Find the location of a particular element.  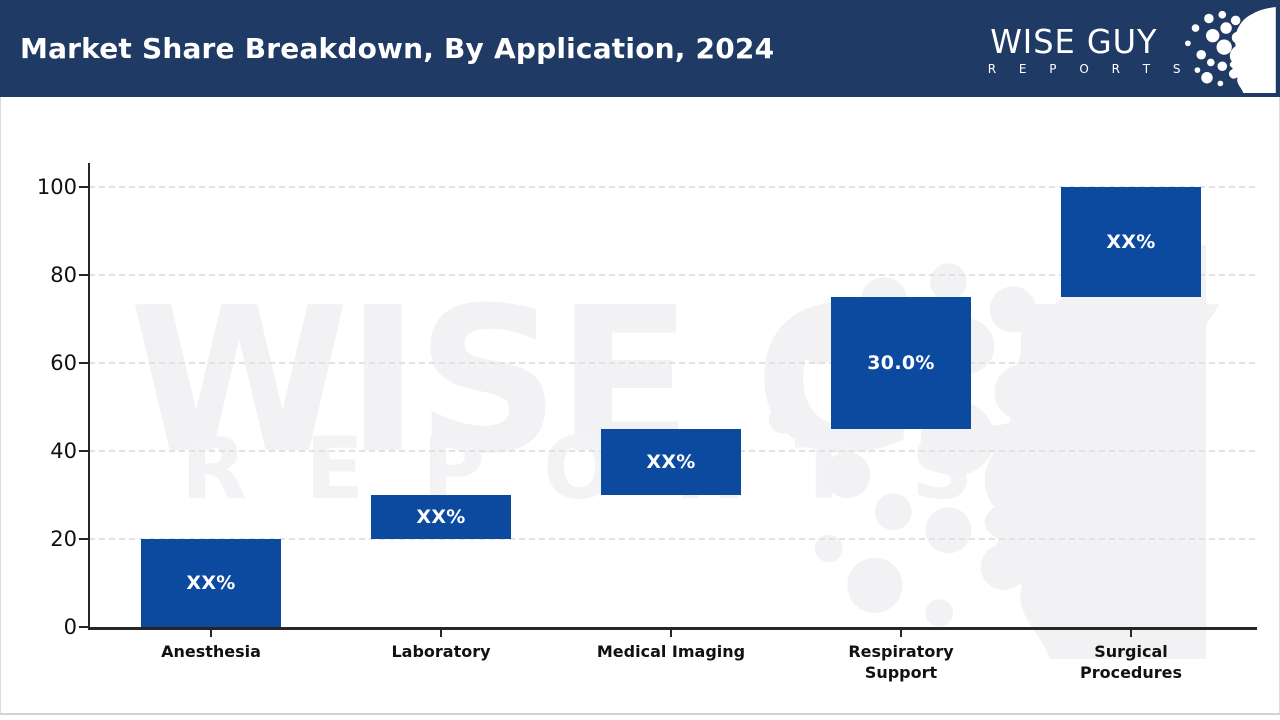

x-category-label-line: Medical Imaging is located at coordinates (671, 651).